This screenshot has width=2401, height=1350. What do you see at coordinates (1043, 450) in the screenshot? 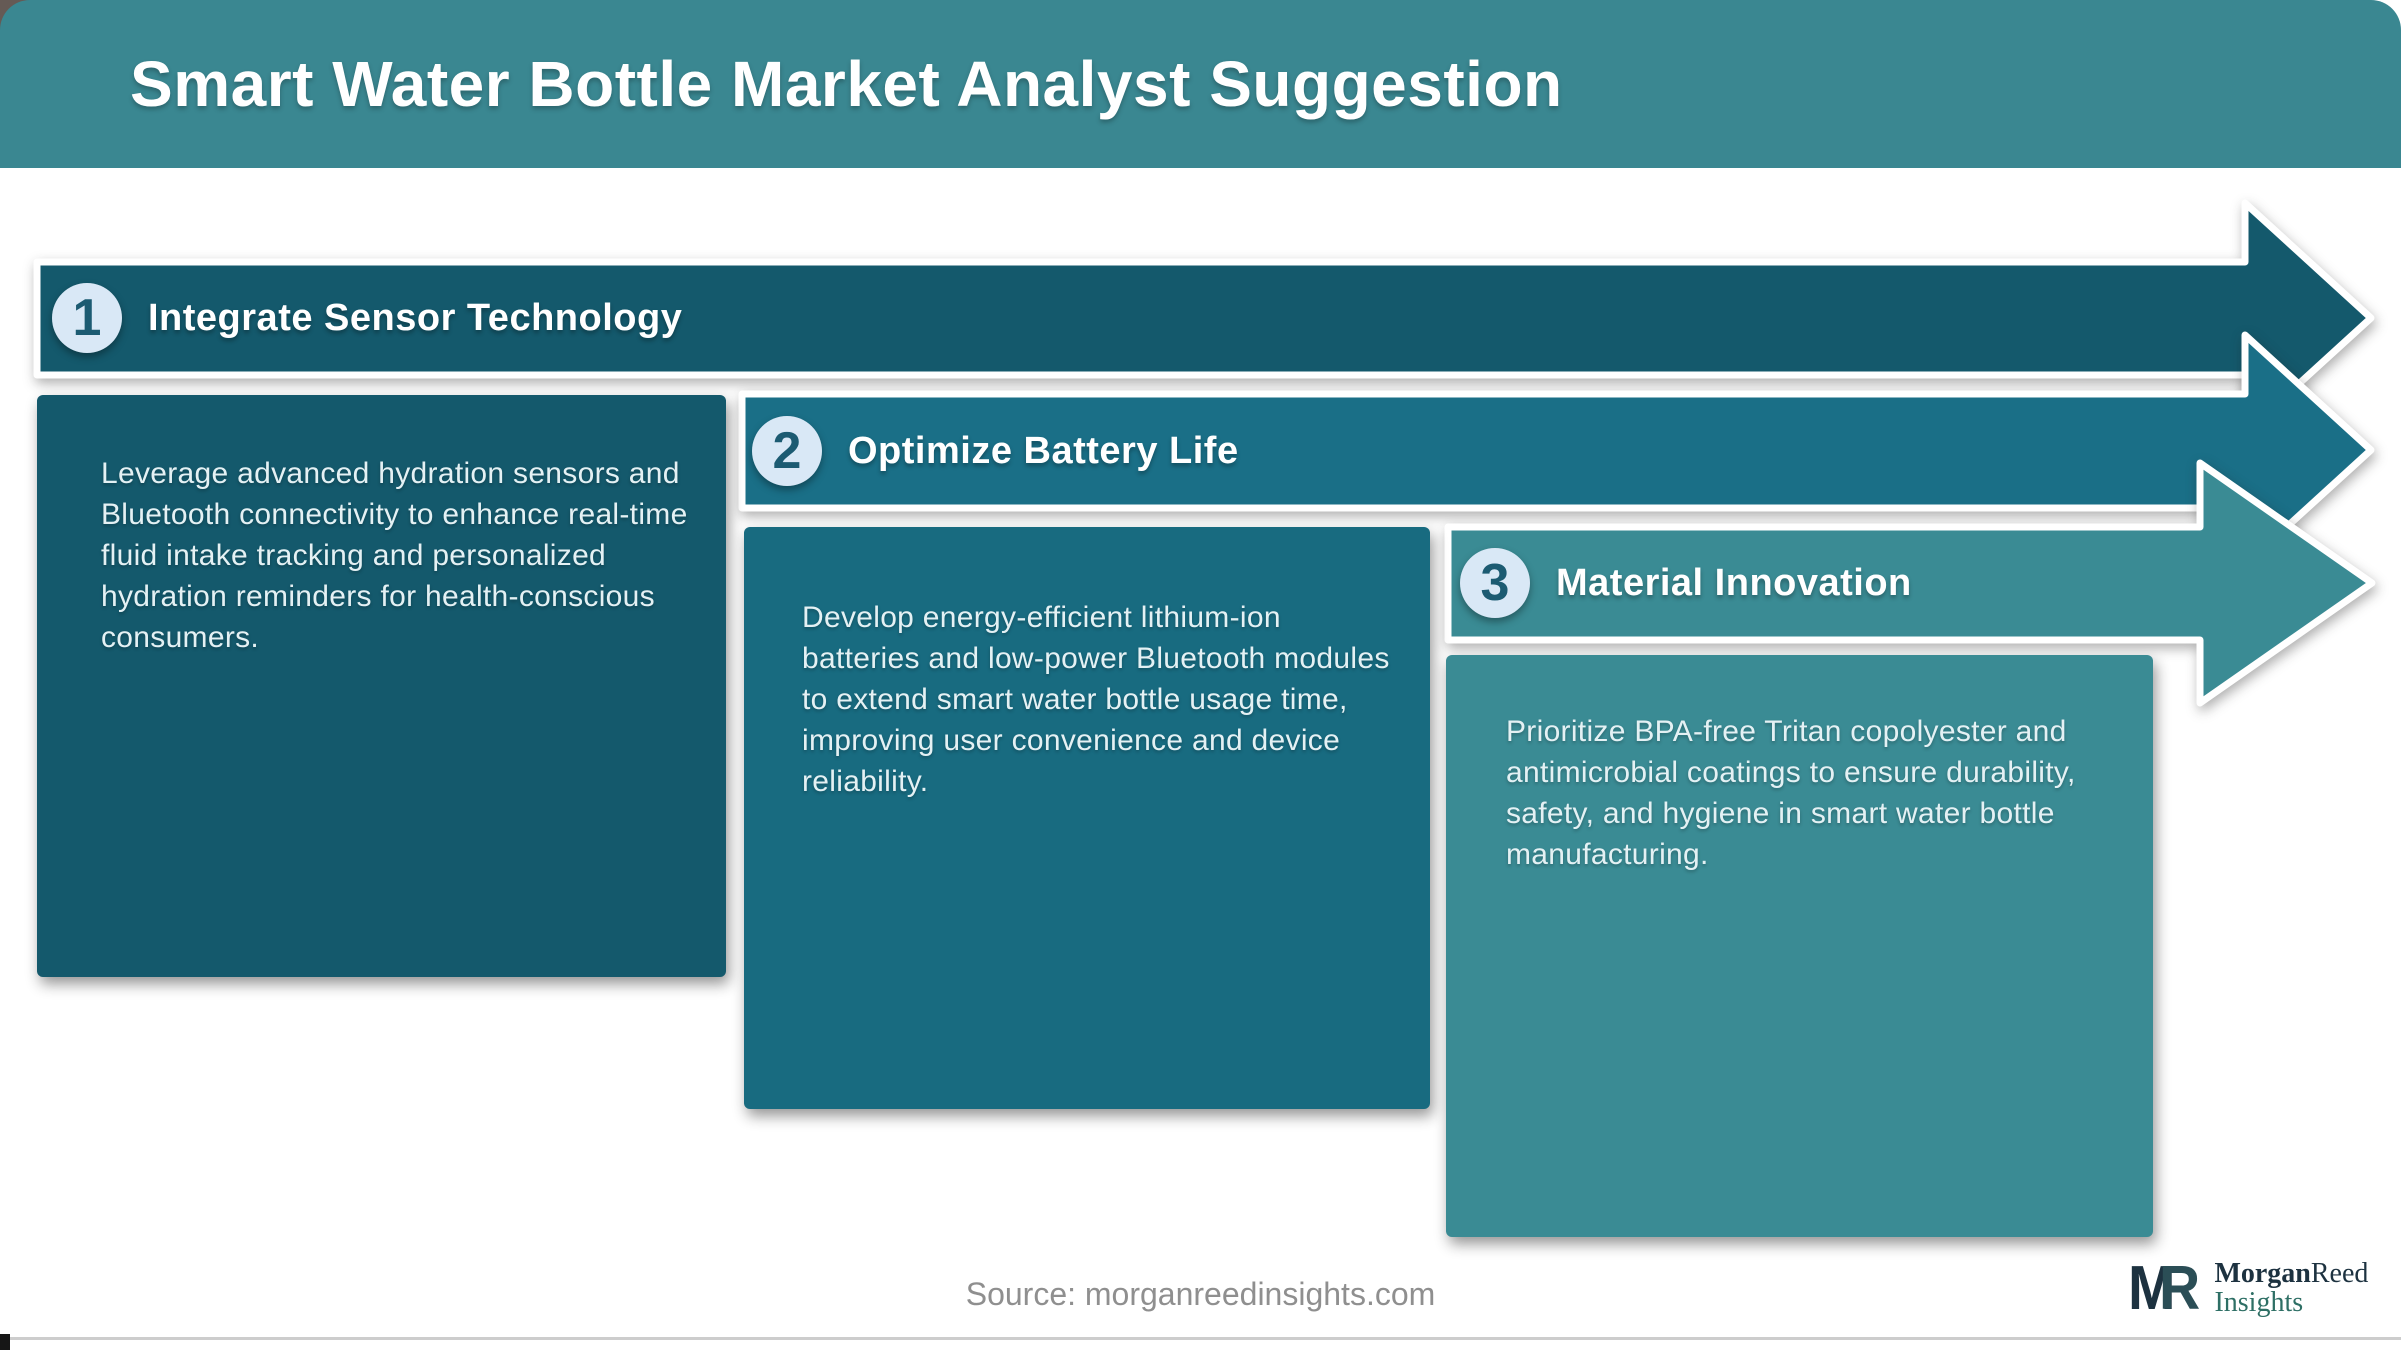
I see `step-2-title: Optimize Battery Life` at bounding box center [1043, 450].